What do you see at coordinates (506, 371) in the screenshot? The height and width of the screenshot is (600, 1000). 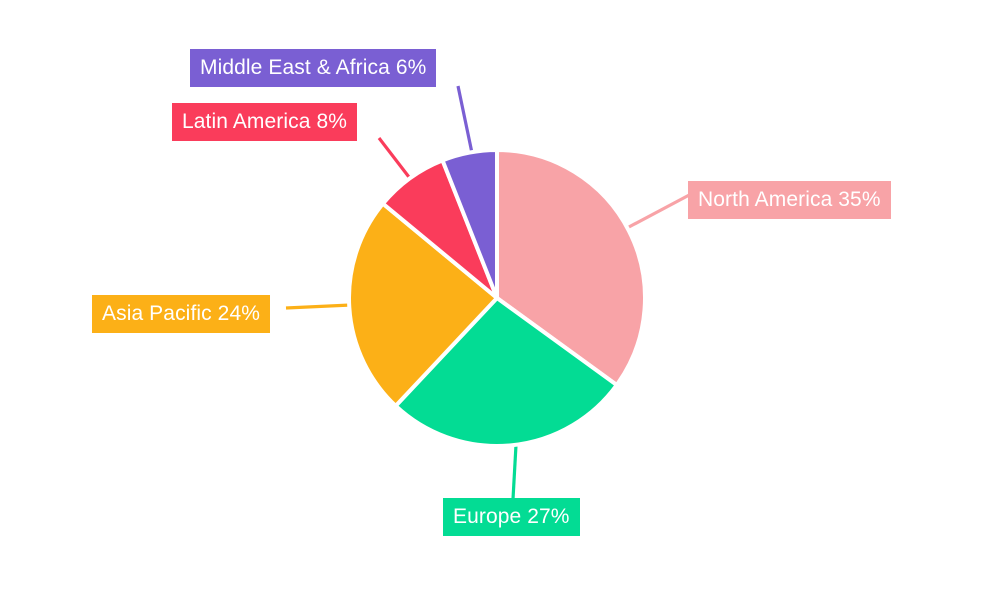 I see `pie-slice-europe` at bounding box center [506, 371].